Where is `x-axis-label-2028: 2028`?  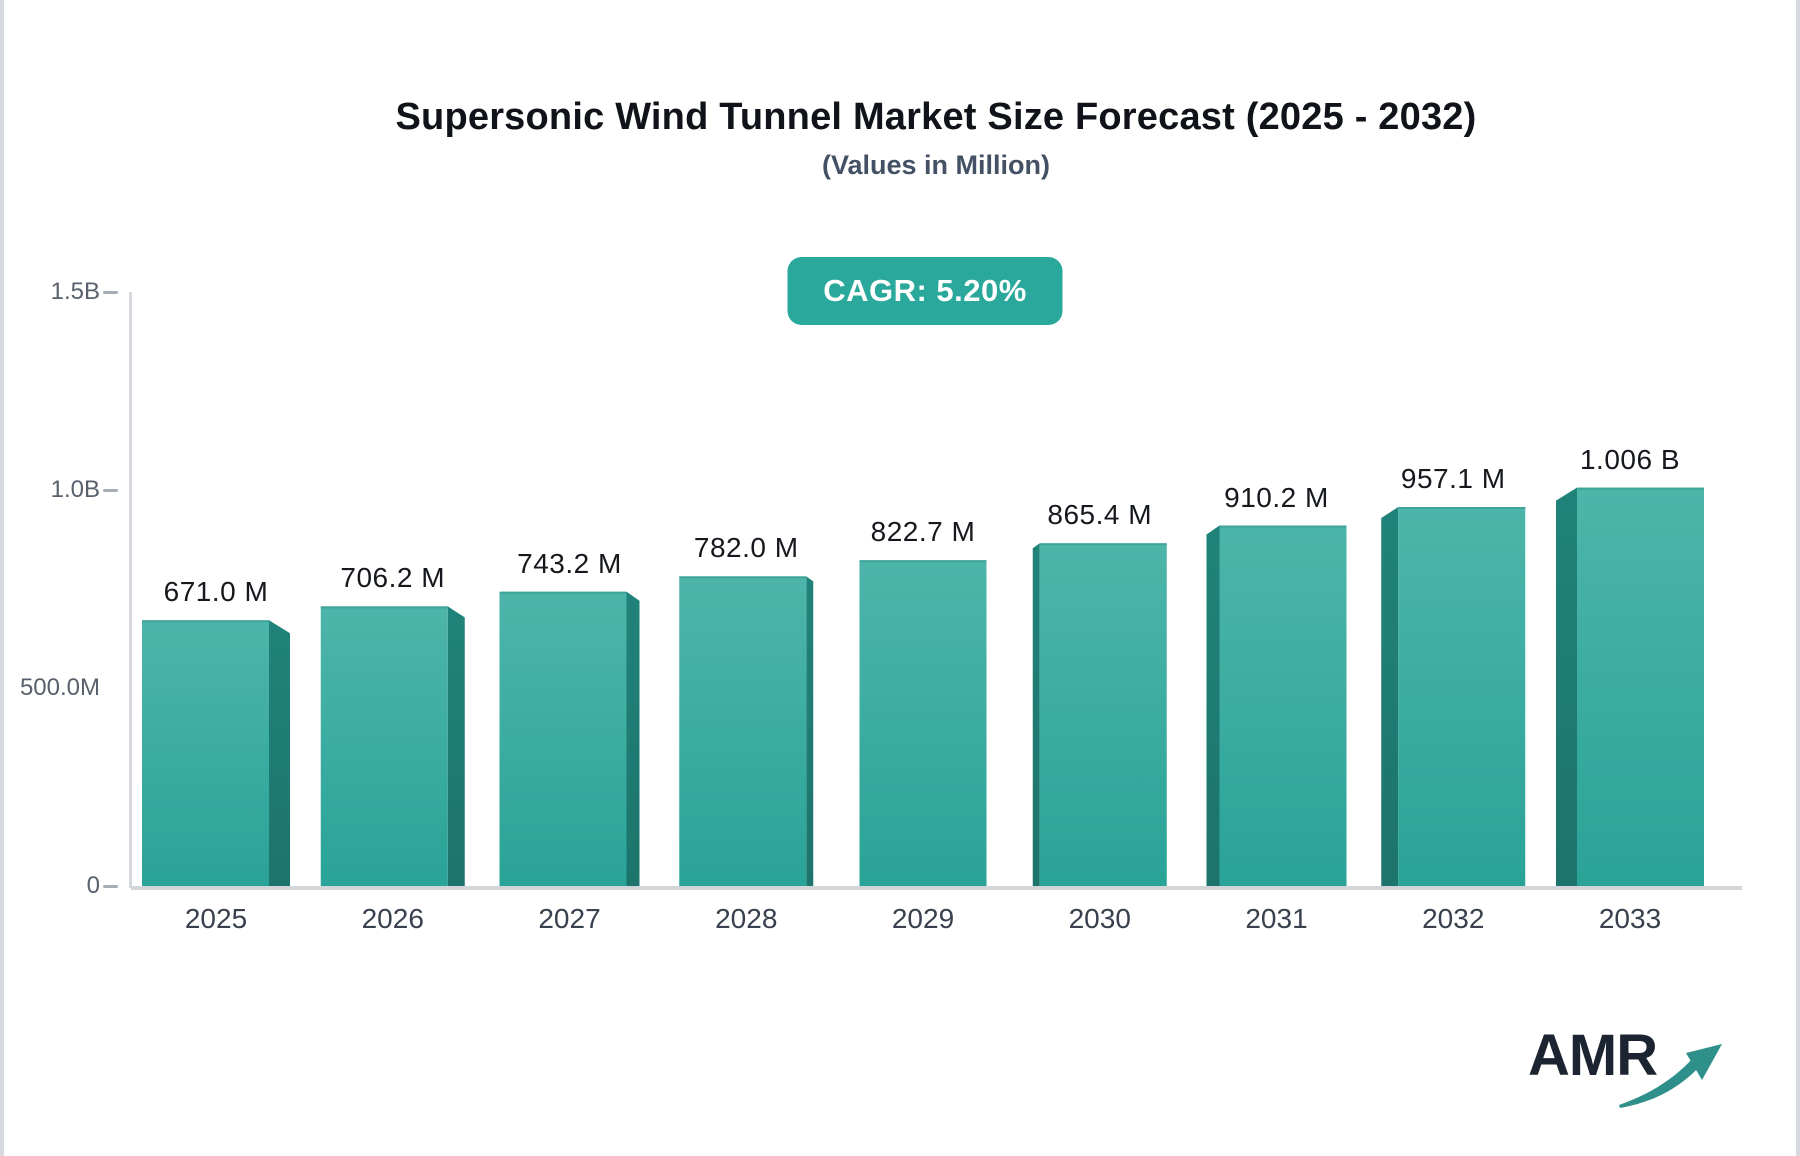
x-axis-label-2028: 2028 is located at coordinates (746, 918).